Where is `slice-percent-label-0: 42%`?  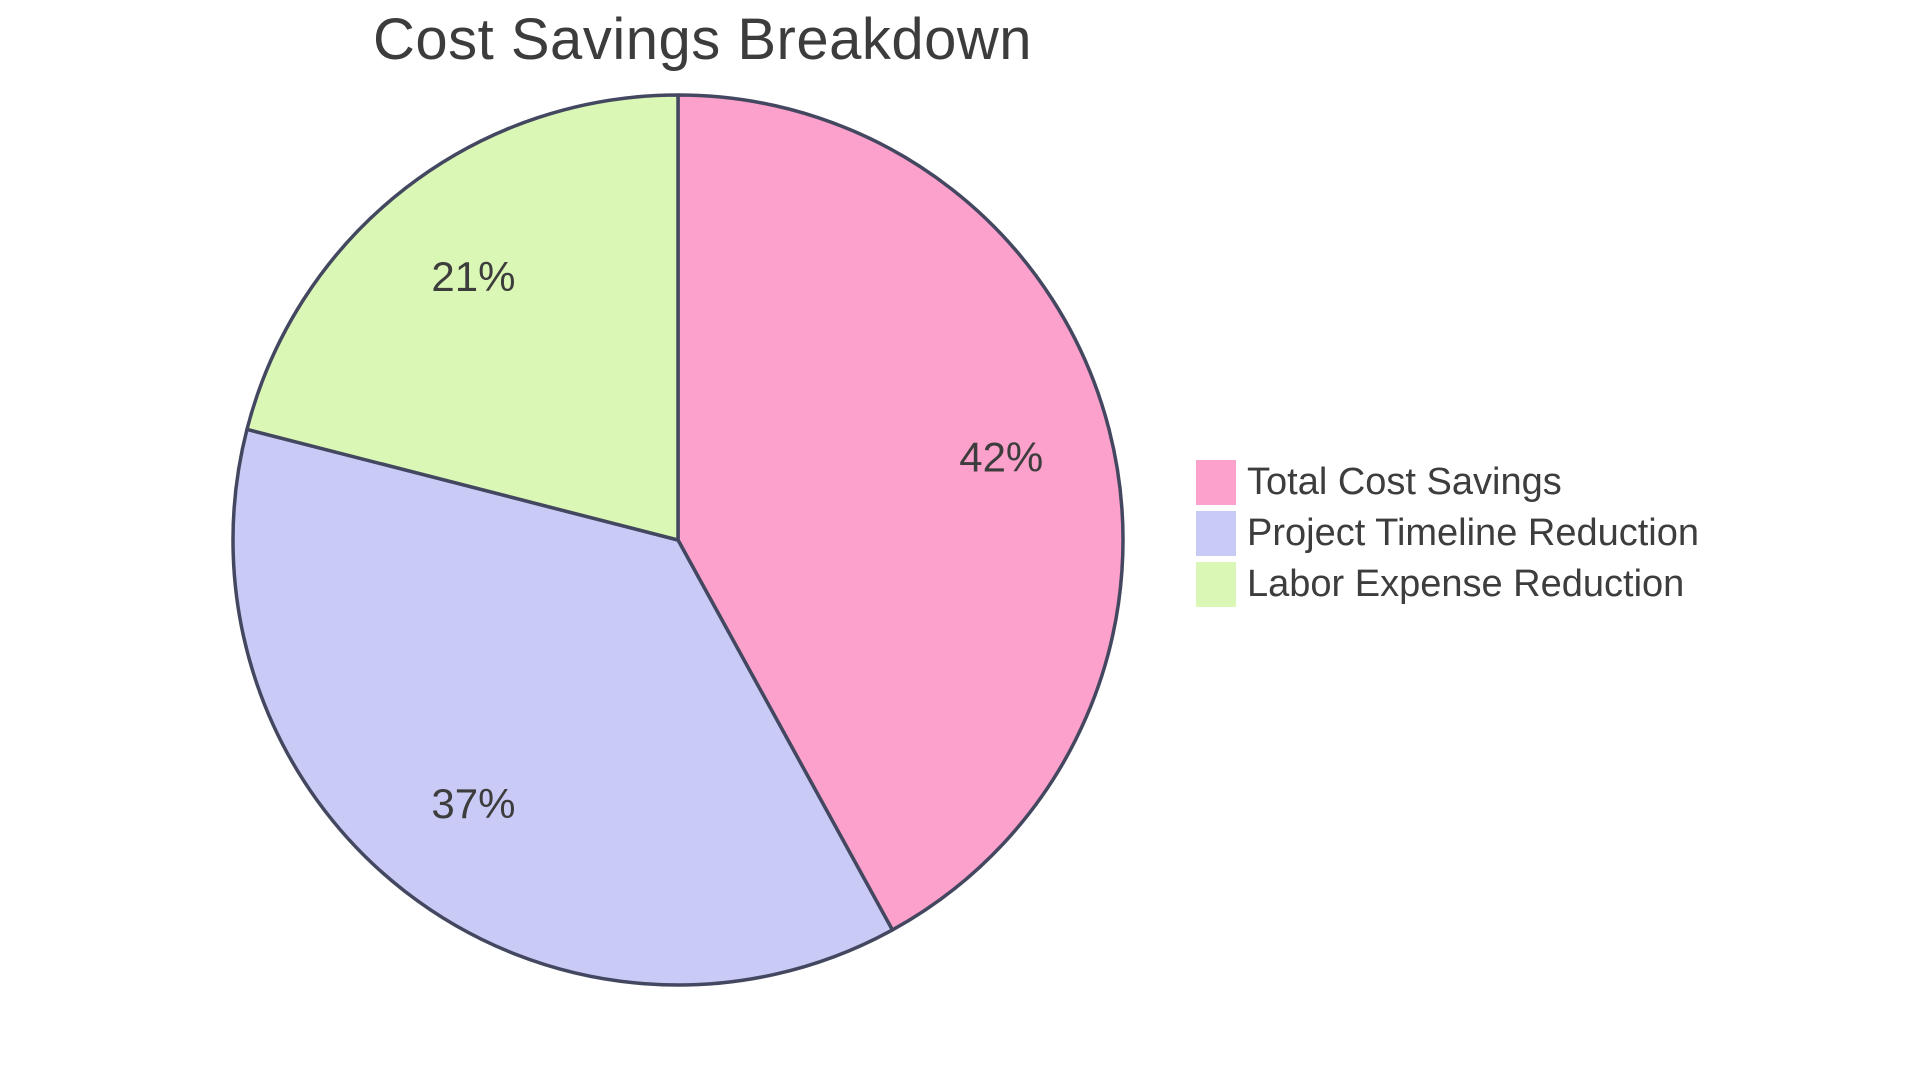 slice-percent-label-0: 42% is located at coordinates (1001, 456).